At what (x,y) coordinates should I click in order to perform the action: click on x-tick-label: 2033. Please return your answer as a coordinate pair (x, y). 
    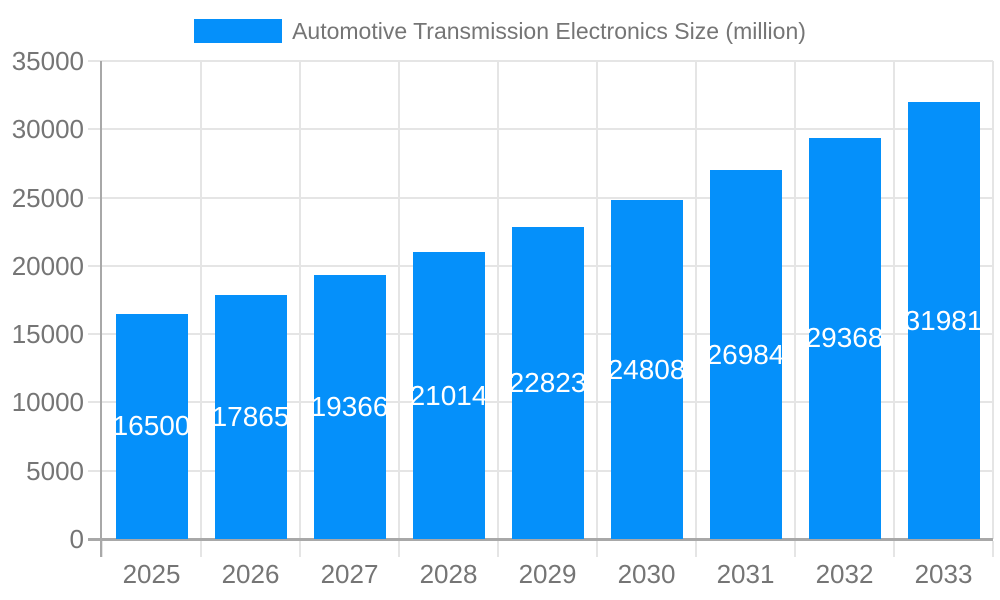
    Looking at the image, I should click on (943, 574).